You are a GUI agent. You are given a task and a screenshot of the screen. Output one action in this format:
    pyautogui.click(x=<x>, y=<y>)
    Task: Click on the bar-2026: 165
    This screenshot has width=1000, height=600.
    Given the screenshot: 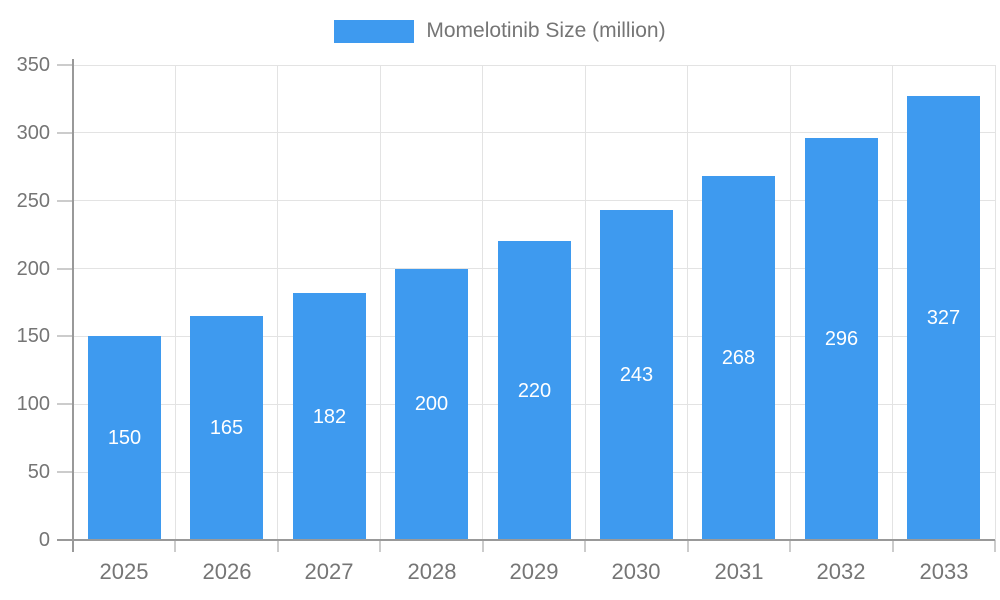 What is the action you would take?
    pyautogui.click(x=226, y=428)
    